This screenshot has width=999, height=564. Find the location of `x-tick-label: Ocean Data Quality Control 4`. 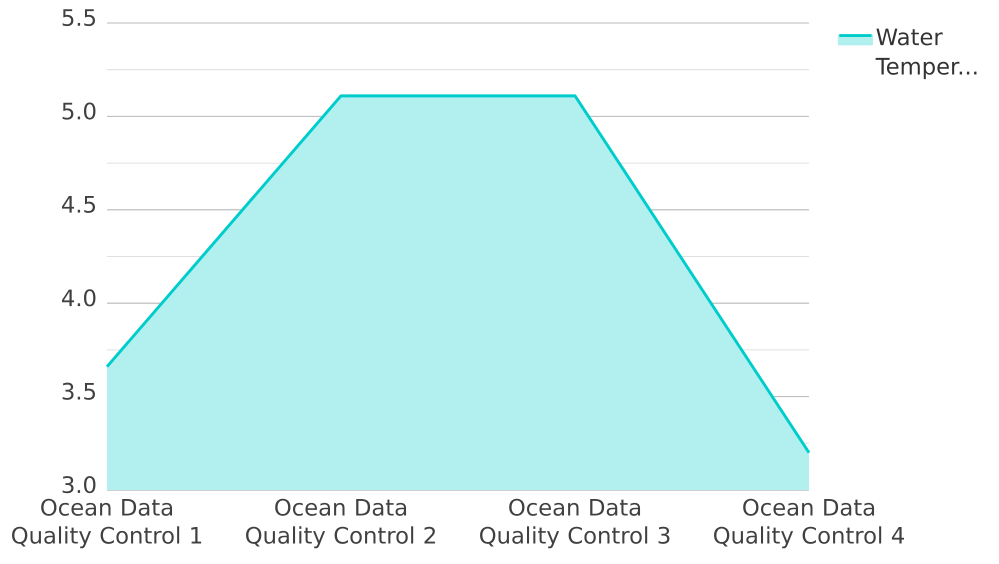

x-tick-label: Ocean Data Quality Control 4 is located at coordinates (809, 523).